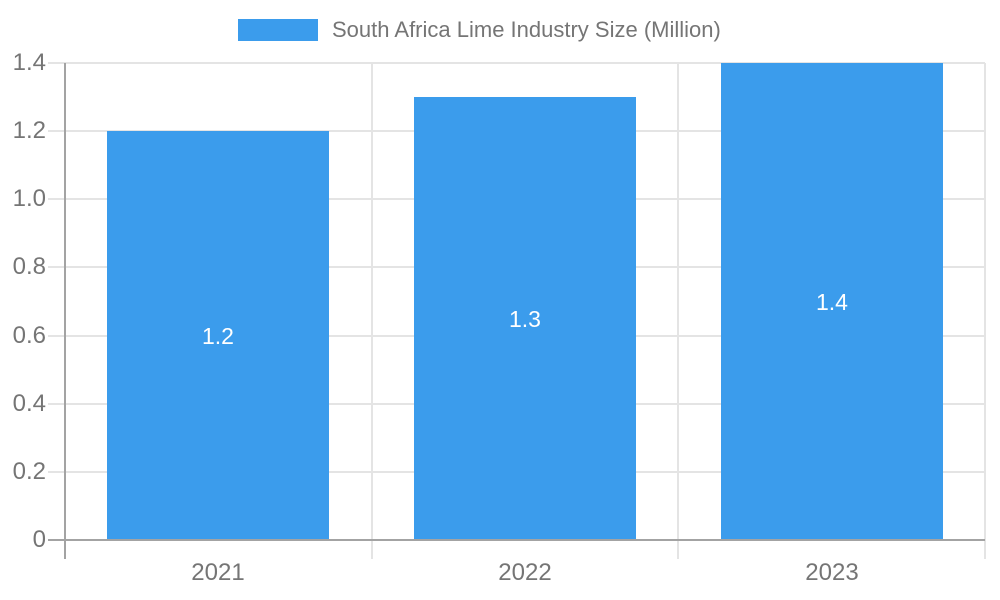 The height and width of the screenshot is (600, 1000). I want to click on bar-value-label: 1.3, so click(525, 319).